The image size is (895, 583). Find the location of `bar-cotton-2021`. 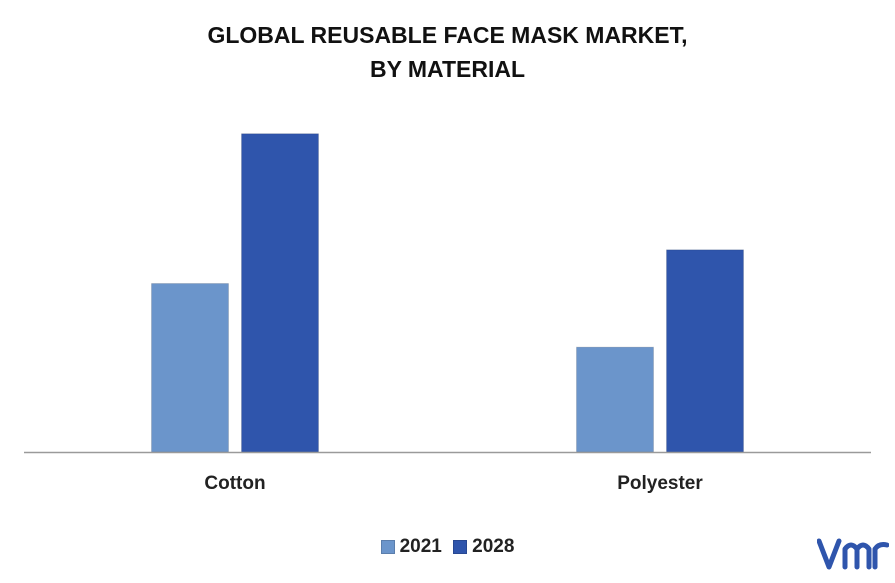

bar-cotton-2021 is located at coordinates (190, 368).